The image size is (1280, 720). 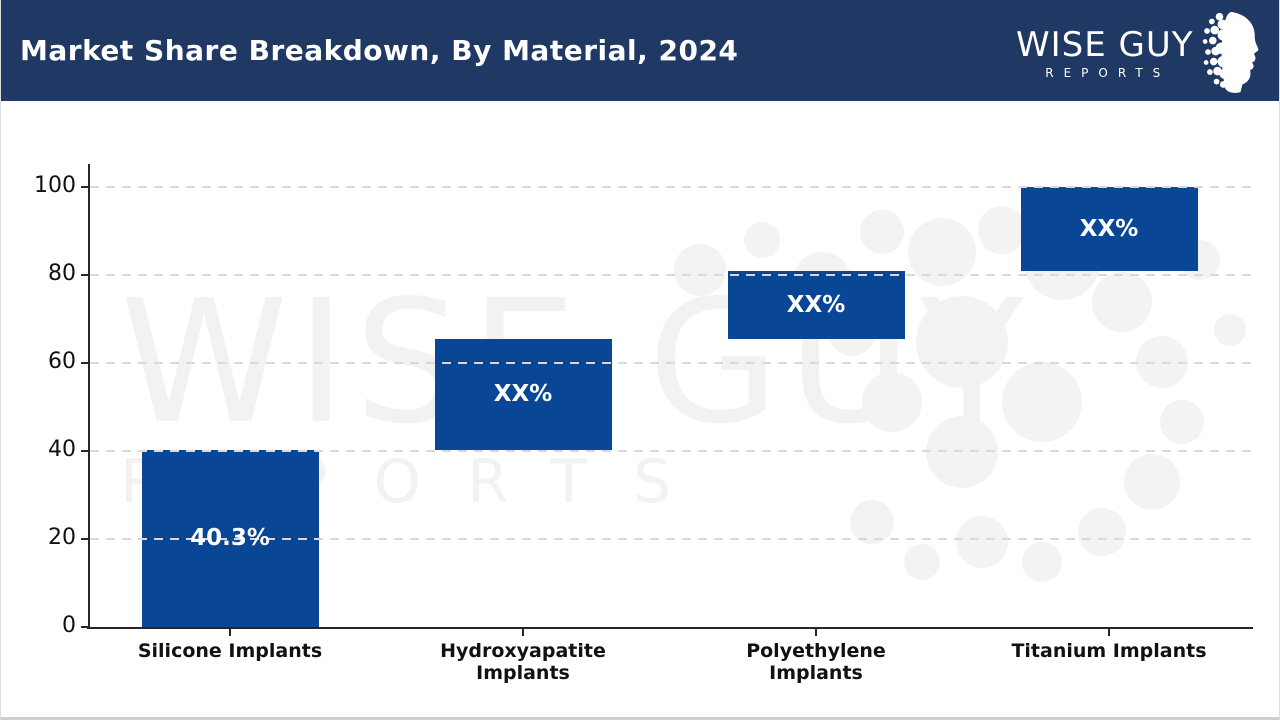 I want to click on y-tick-label: 0, so click(x=69, y=625).